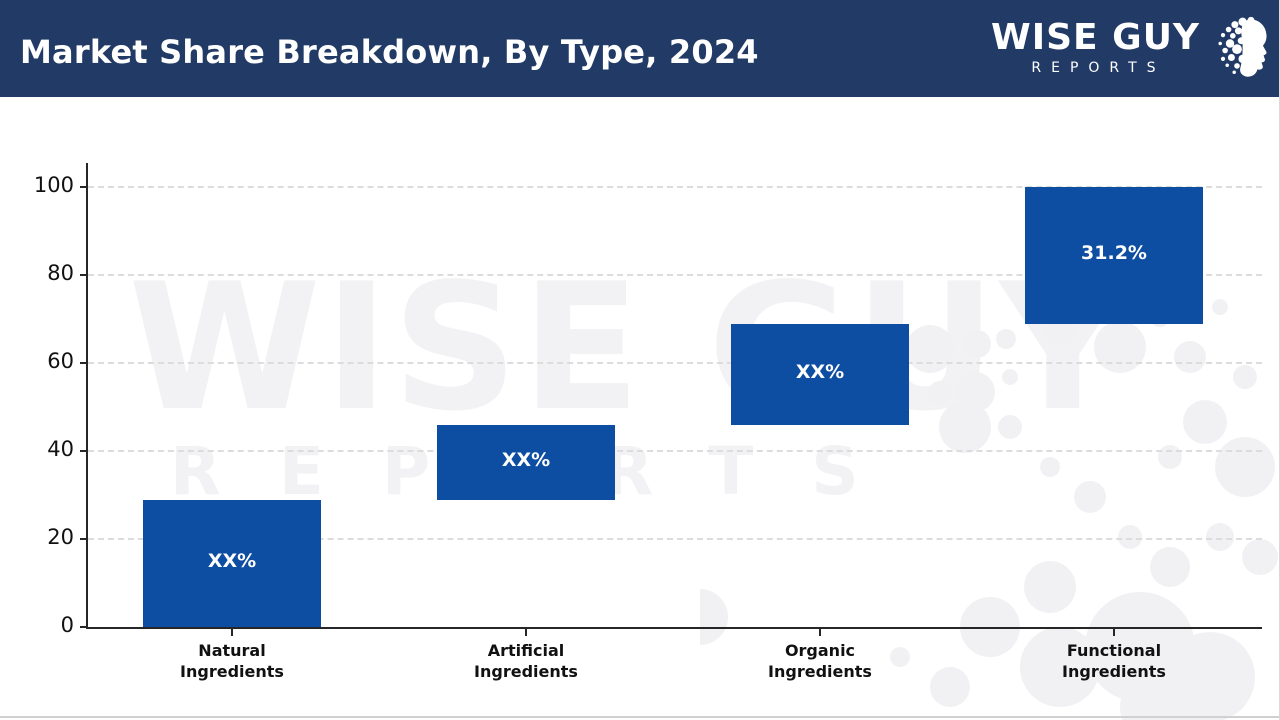  I want to click on x-axis-line, so click(674, 628).